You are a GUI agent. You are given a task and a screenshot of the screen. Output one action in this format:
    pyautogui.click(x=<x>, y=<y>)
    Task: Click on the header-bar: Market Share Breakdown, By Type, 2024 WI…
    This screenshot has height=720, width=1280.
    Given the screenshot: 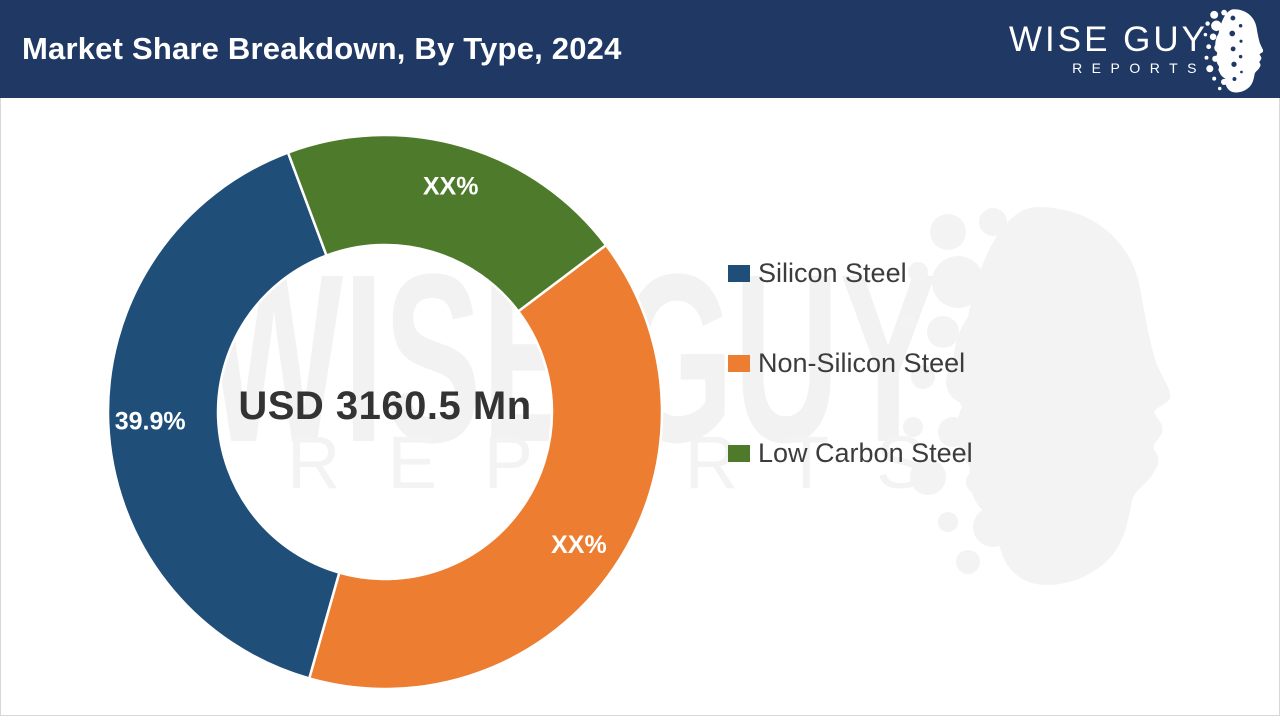 What is the action you would take?
    pyautogui.click(x=640, y=49)
    